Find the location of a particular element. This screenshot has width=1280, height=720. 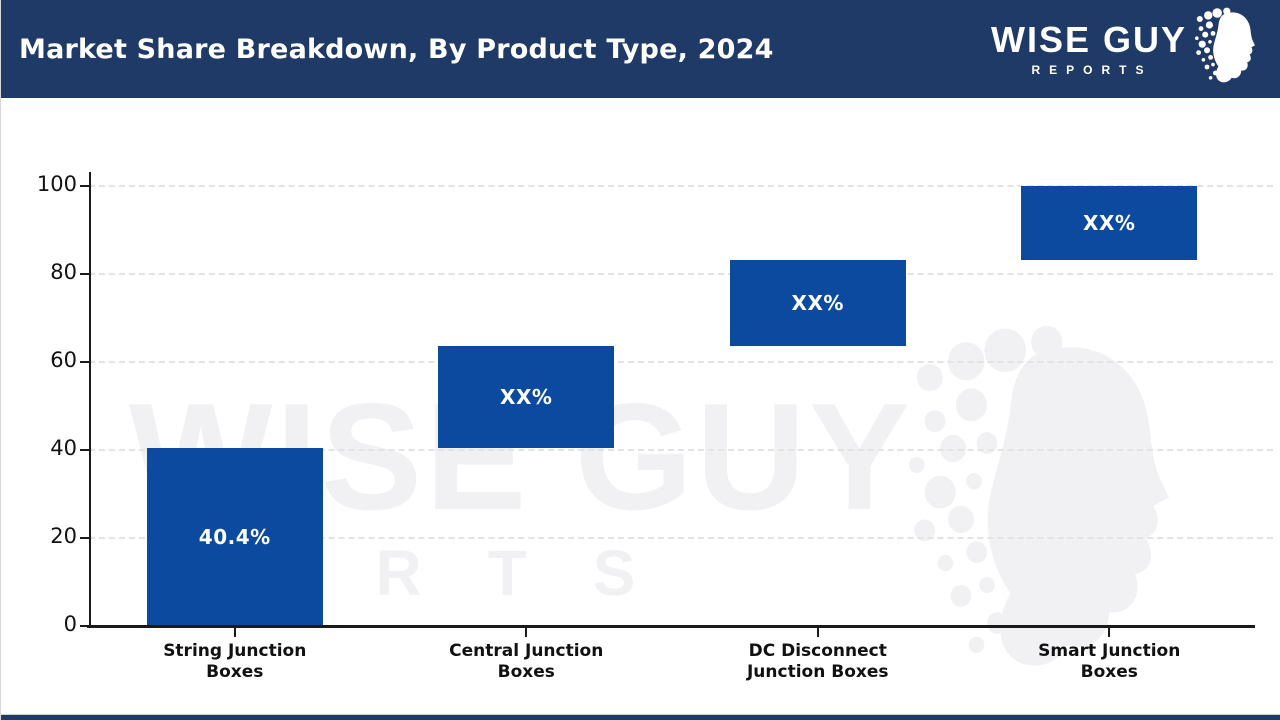

wiseguy-logo: WISE GUY REPORTS is located at coordinates (1126, 49).